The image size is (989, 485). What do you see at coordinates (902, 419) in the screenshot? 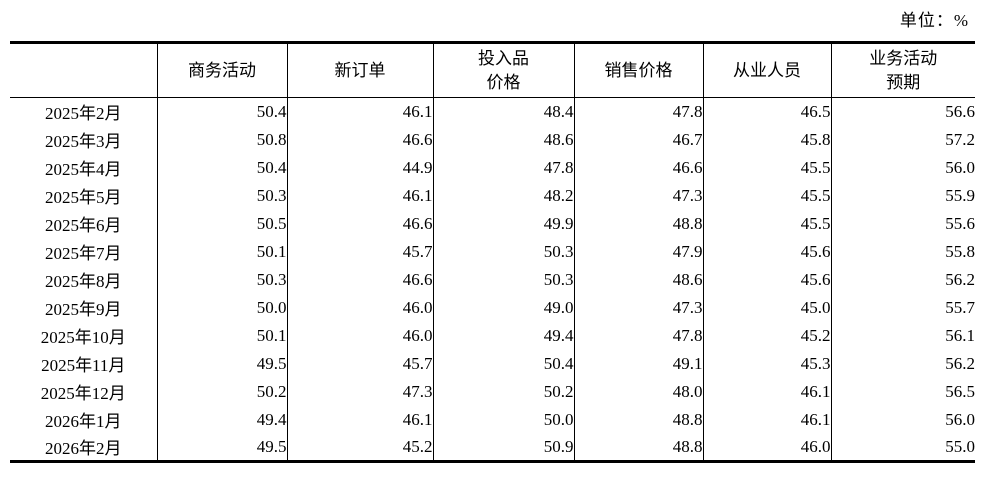
I see `business-expectations-cell: 56.0` at bounding box center [902, 419].